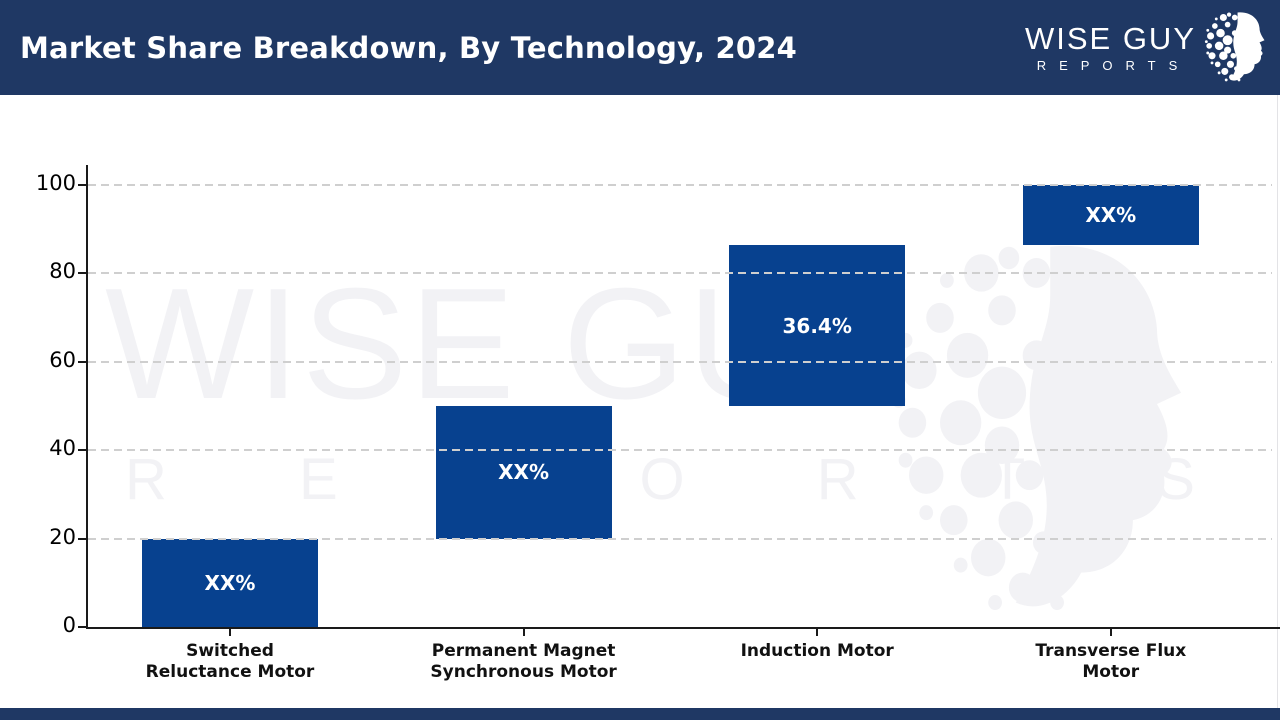 The width and height of the screenshot is (1280, 720). I want to click on category-label: Induction Motor, so click(817, 651).